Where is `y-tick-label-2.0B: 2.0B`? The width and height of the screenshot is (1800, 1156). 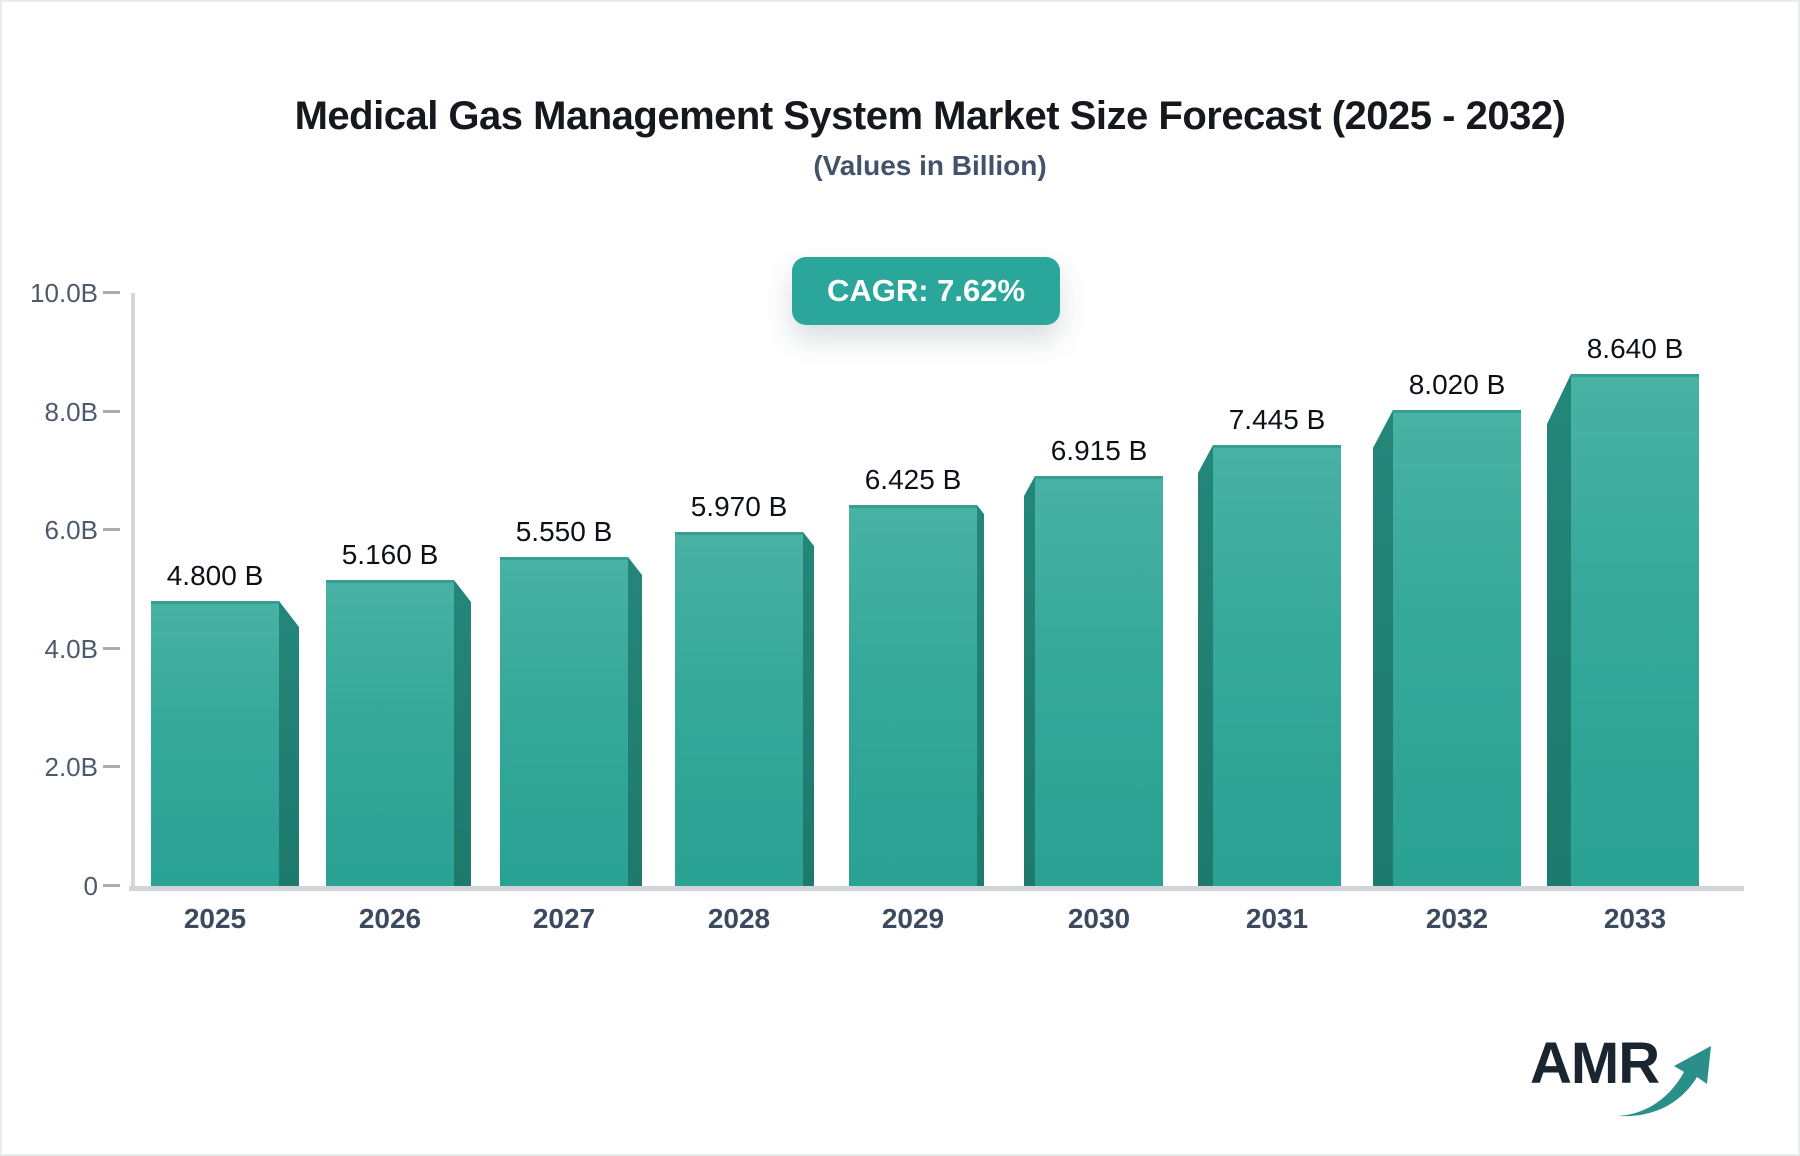
y-tick-label-2.0B: 2.0B is located at coordinates (71, 767).